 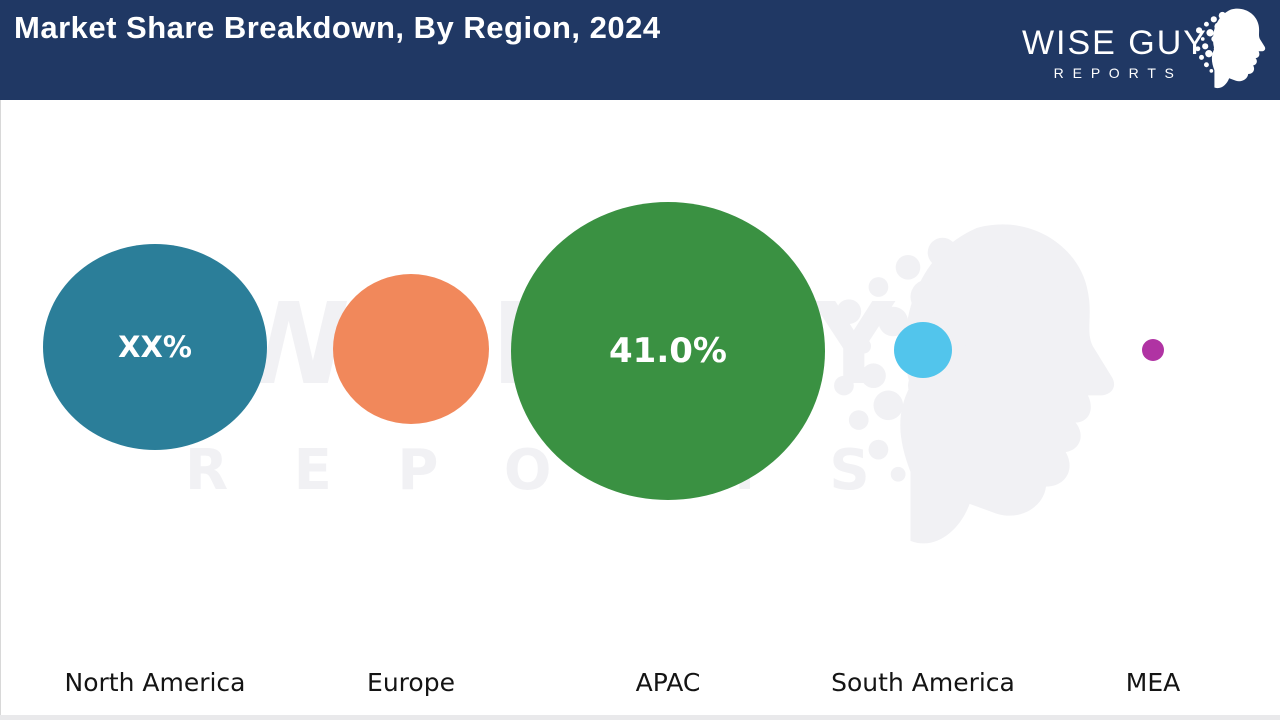 What do you see at coordinates (1230, 48) in the screenshot?
I see `dotted-head-icon` at bounding box center [1230, 48].